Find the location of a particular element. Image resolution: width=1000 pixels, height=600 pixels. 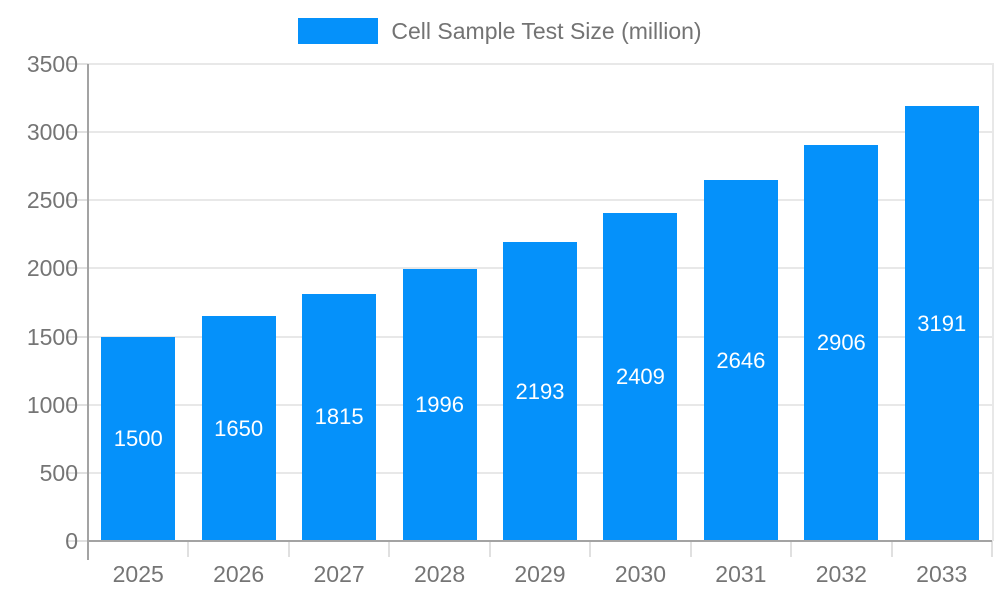

y-axis-tick-label: 3000 is located at coordinates (52, 132).